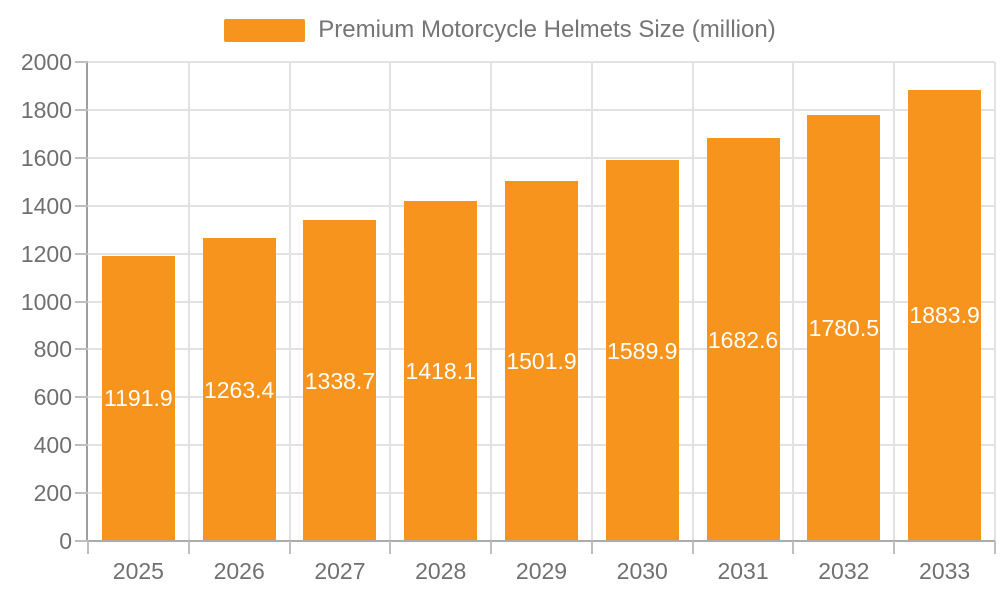 This screenshot has height=600, width=1000. What do you see at coordinates (52, 493) in the screenshot?
I see `y-axis-label: 200` at bounding box center [52, 493].